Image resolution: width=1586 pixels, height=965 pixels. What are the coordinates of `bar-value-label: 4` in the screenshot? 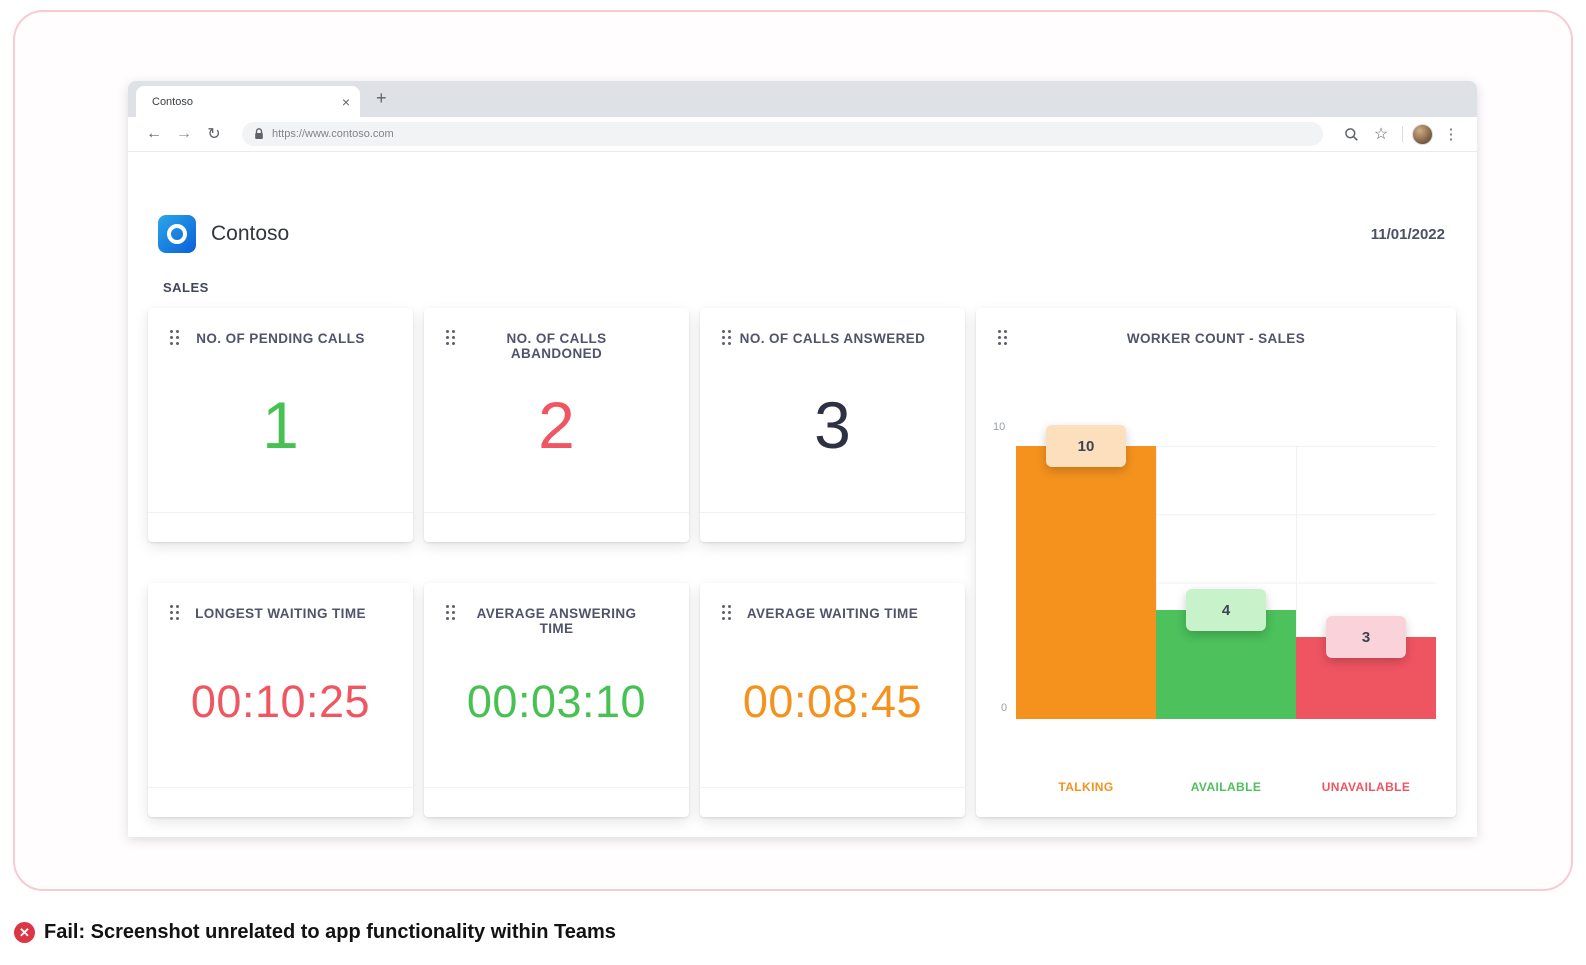 It's located at (1226, 610).